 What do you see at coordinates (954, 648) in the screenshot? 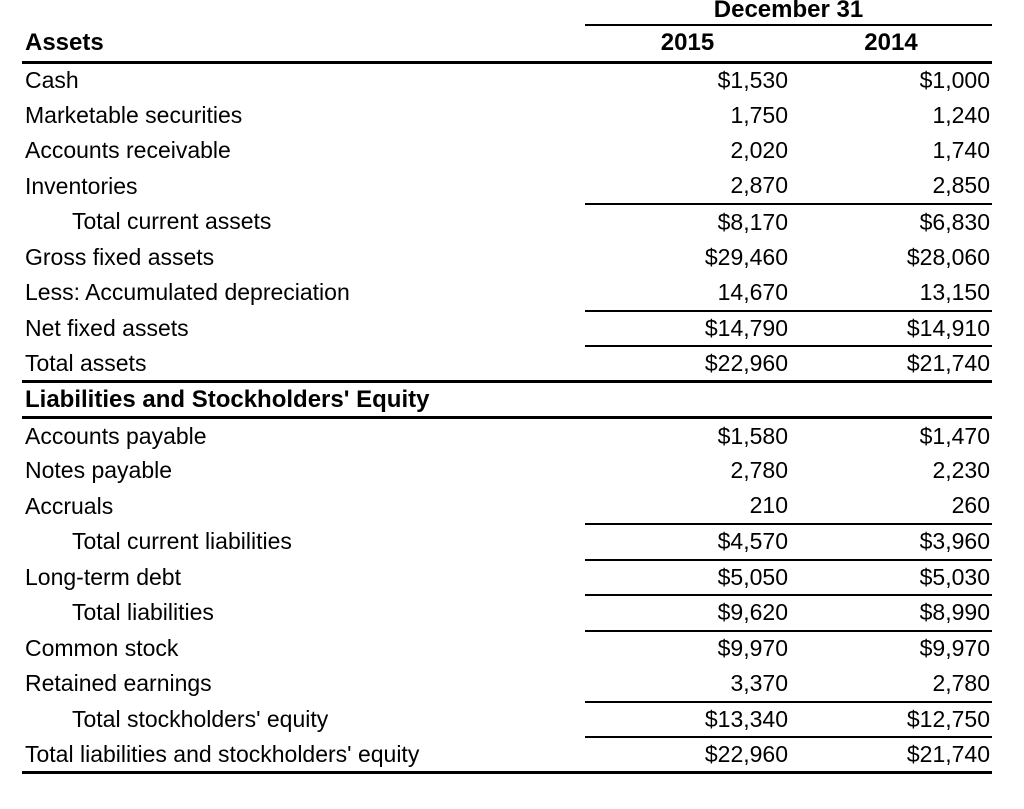
I see `value-2014: $9,970` at bounding box center [954, 648].